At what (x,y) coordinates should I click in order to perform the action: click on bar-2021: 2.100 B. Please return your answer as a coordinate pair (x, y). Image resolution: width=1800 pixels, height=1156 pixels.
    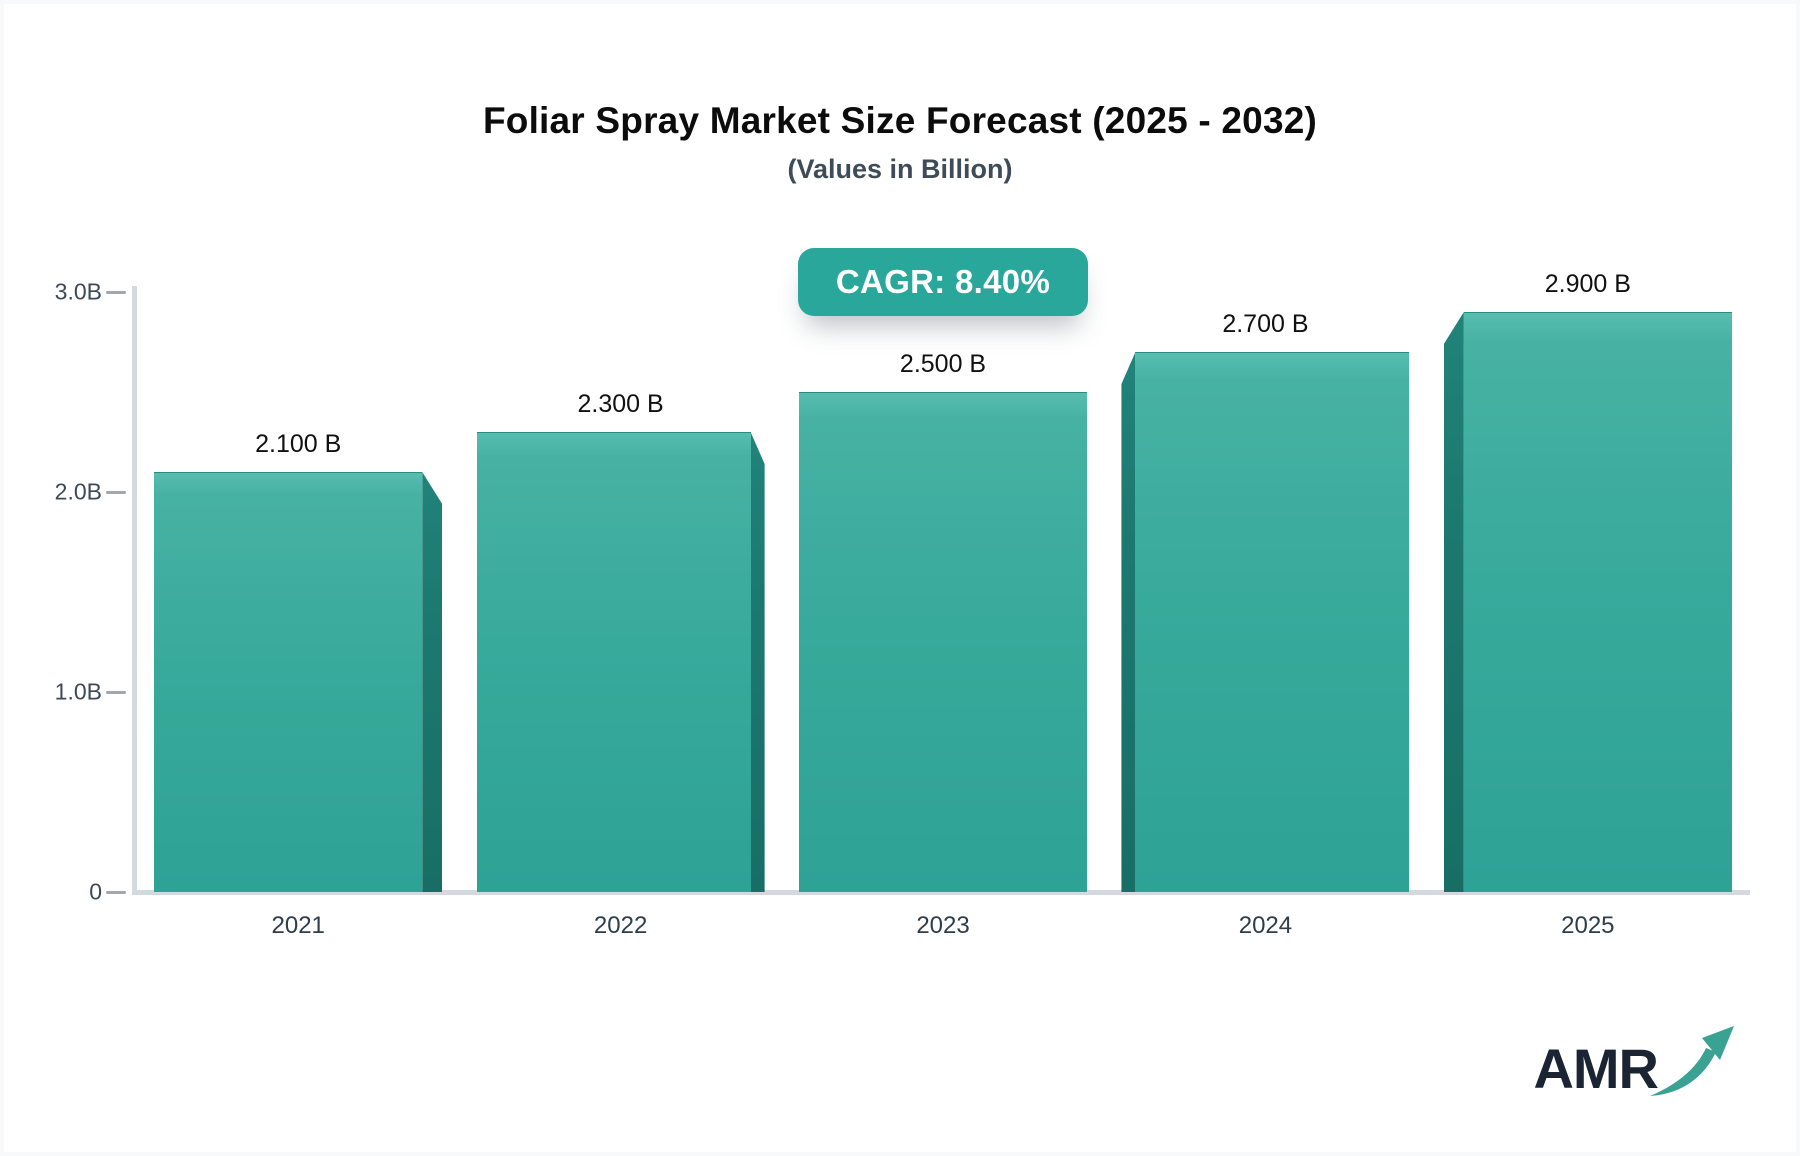
    Looking at the image, I should click on (298, 661).